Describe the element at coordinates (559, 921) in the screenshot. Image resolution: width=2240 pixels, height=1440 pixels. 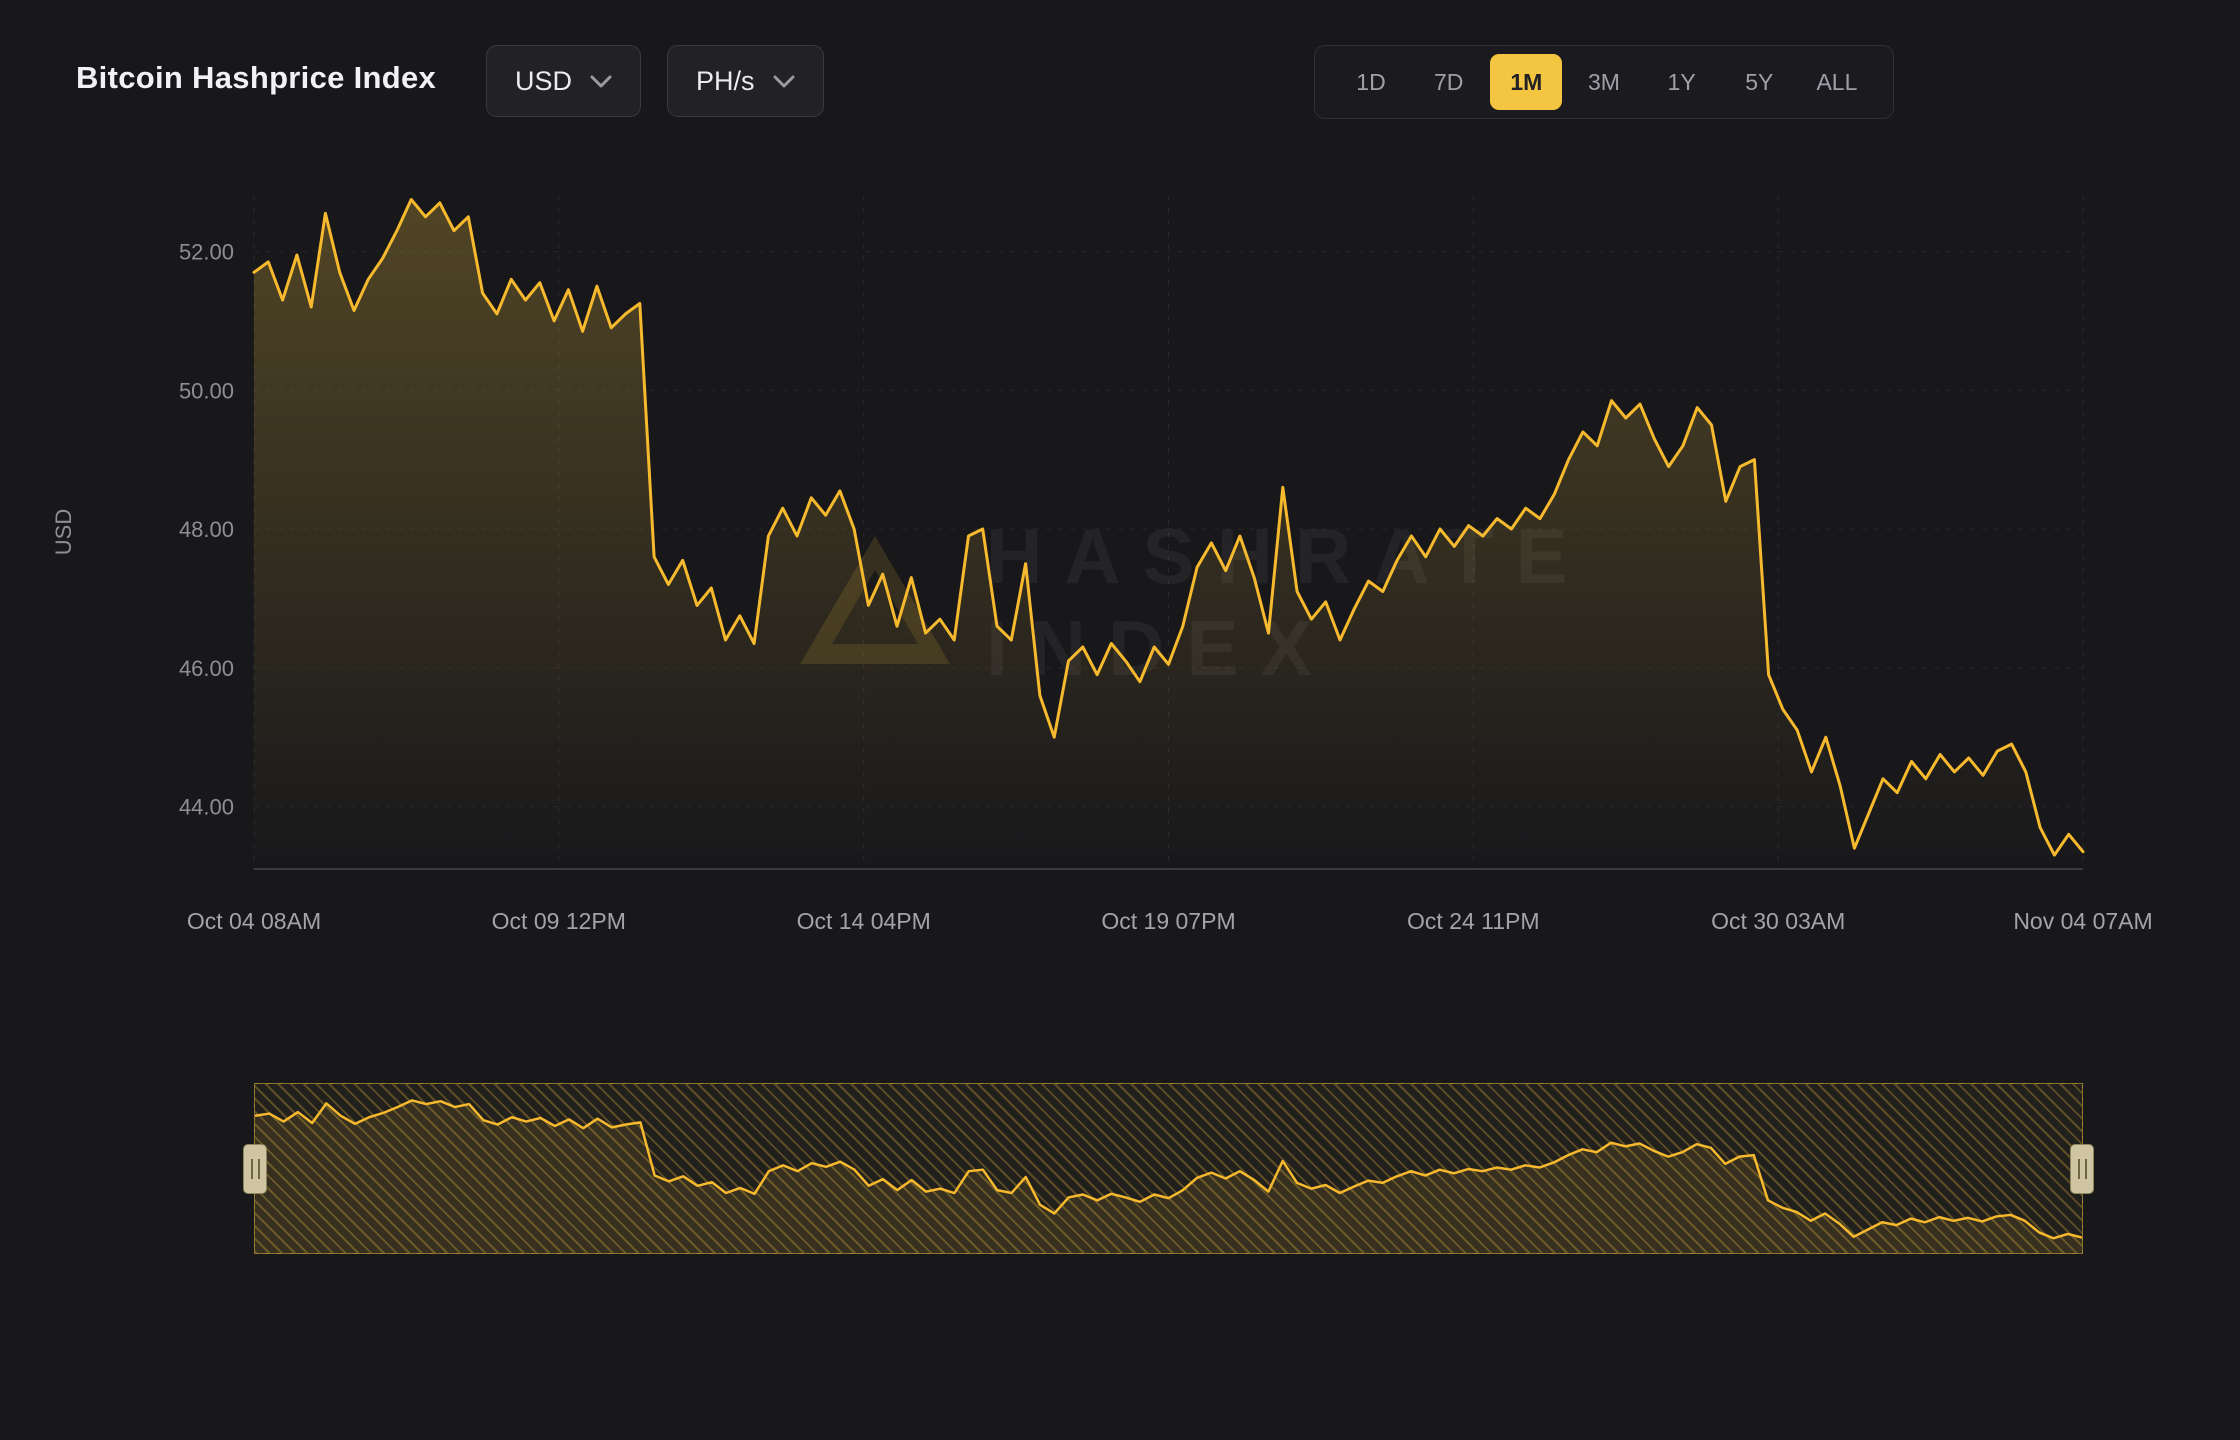
I see `x-tick-label: Oct 09 12PM` at that location.